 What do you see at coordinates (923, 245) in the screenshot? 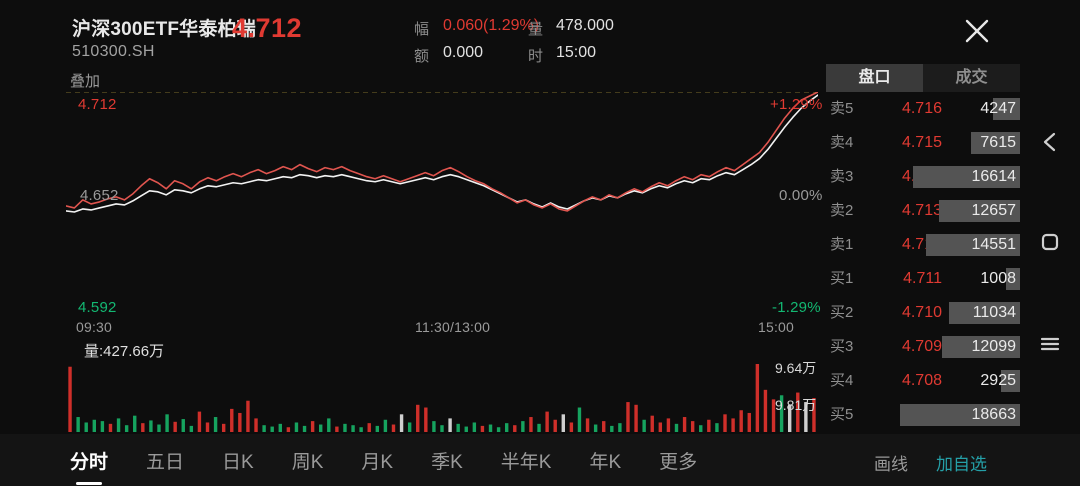
I see `order-book-row-ask: 卖1 4.712 14551` at bounding box center [923, 245].